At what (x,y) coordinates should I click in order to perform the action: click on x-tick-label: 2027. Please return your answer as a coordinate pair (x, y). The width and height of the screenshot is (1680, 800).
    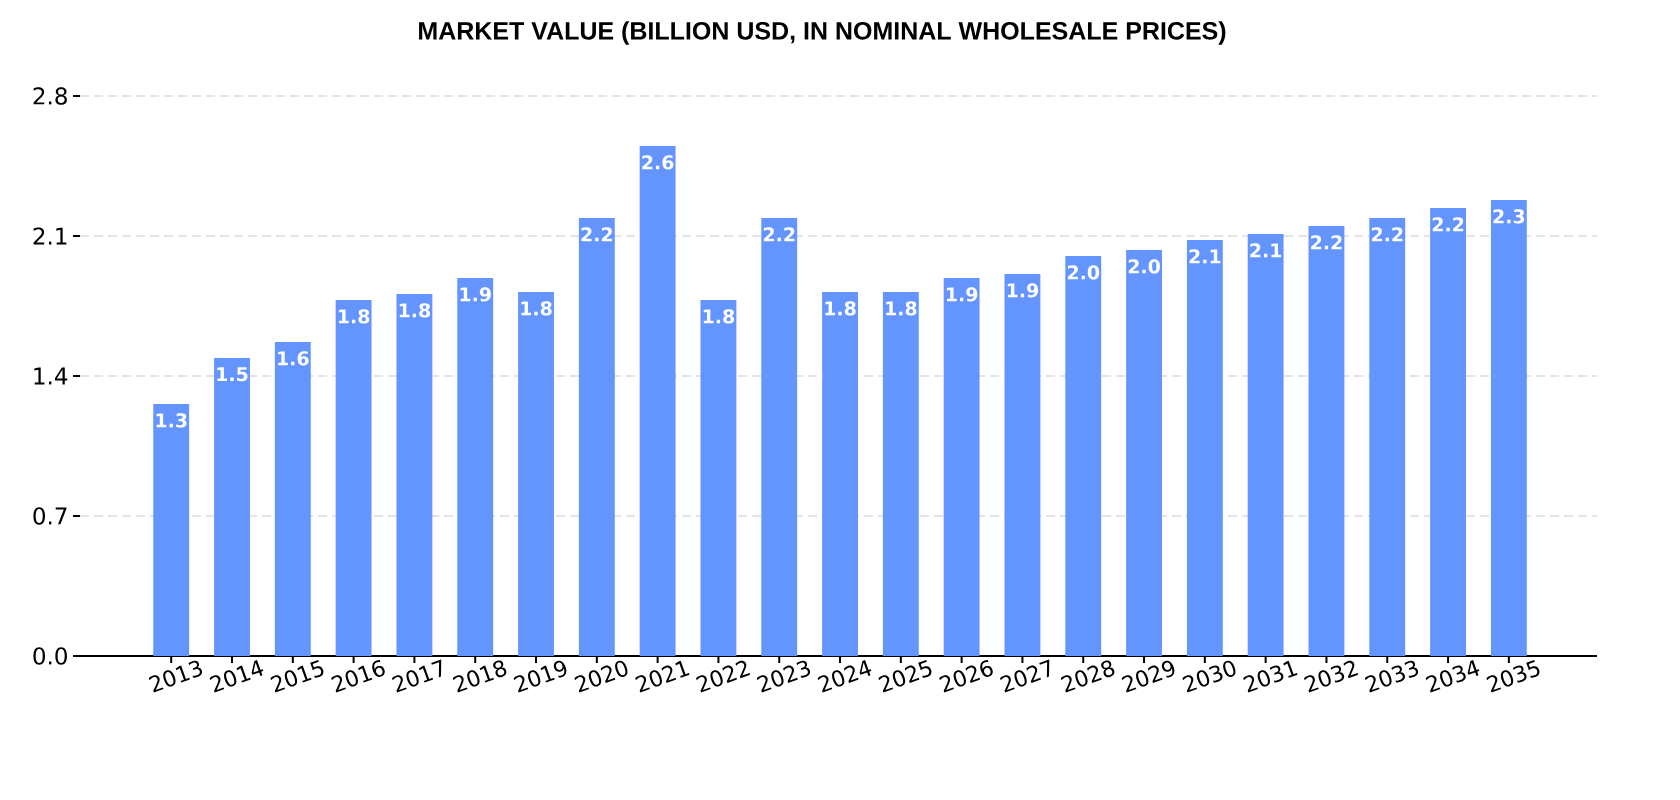
    Looking at the image, I should click on (1025, 676).